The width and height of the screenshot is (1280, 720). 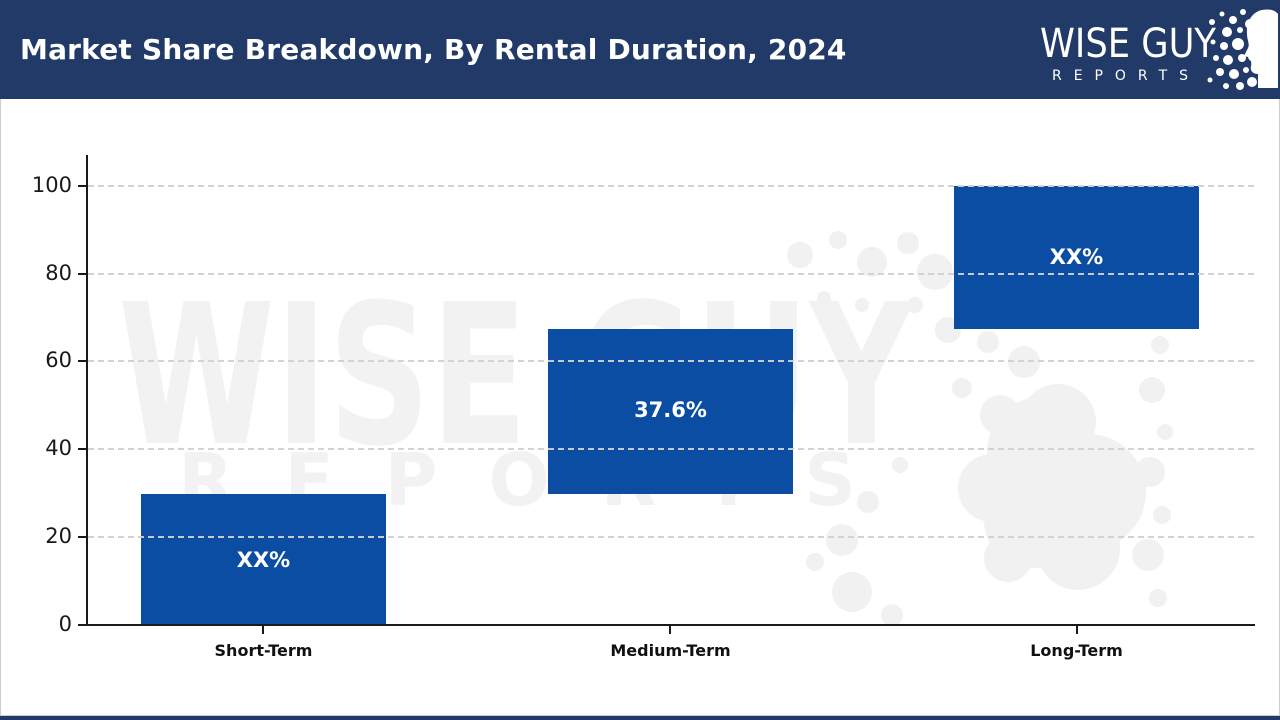 I want to click on image-border, so click(x=0, y=407).